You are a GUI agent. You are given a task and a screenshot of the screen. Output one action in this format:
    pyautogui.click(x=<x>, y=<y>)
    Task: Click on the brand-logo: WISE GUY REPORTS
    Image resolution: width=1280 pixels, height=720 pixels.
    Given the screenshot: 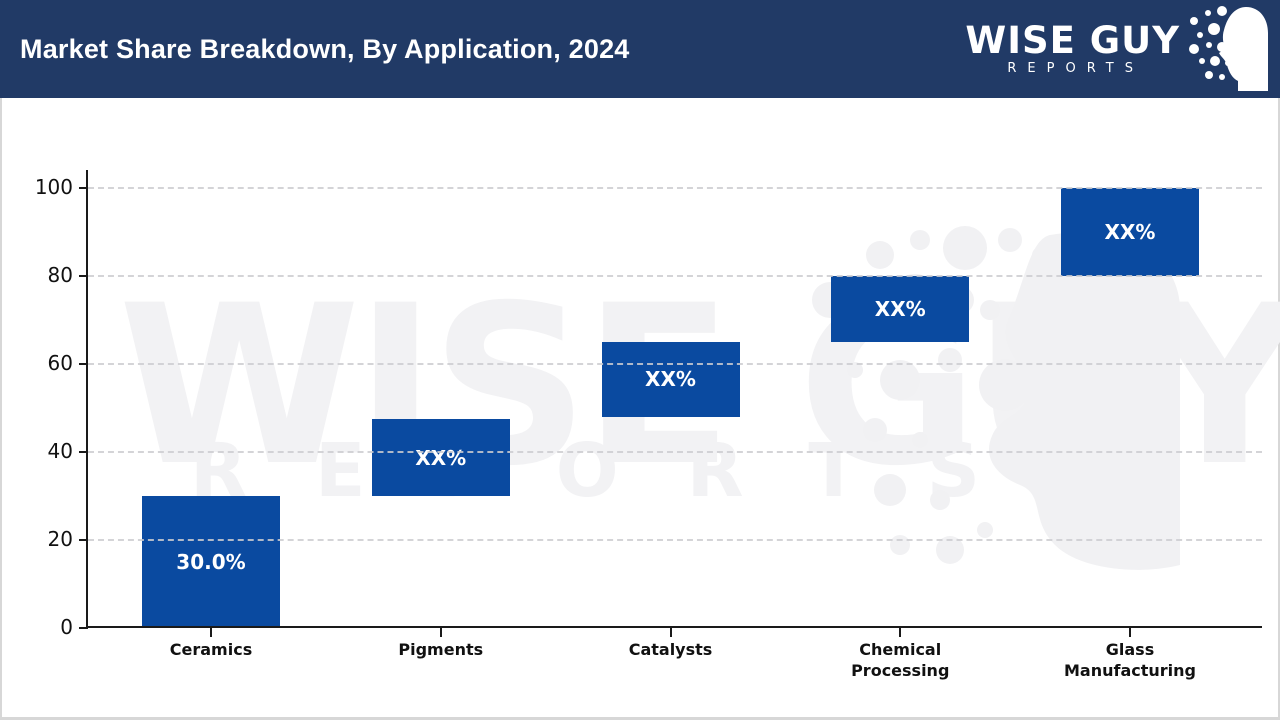 What is the action you would take?
    pyautogui.click(x=1122, y=49)
    